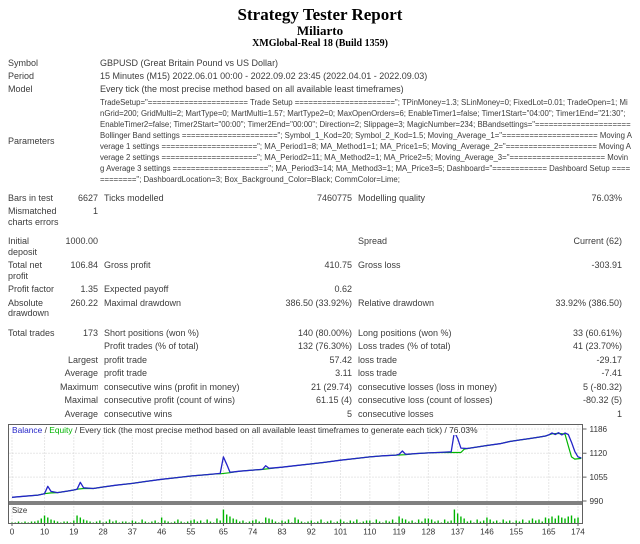 This screenshot has width=640, height=544. Describe the element at coordinates (429, 531) in the screenshot. I see `x-tick-label: 128` at that location.